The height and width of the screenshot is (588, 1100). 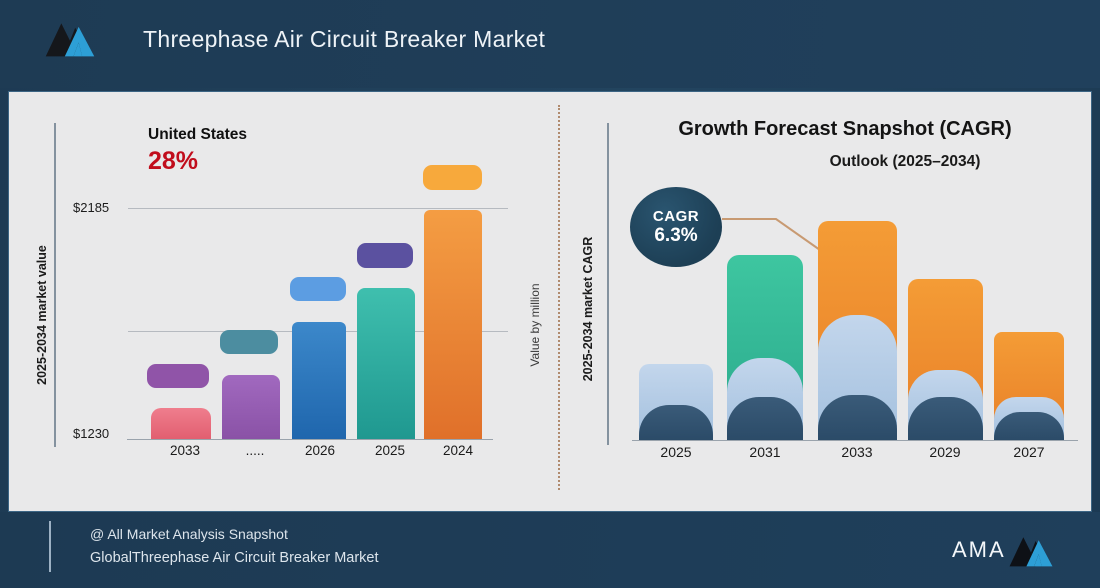 I want to click on left-chart-y-axis-line, so click(x=55, y=285).